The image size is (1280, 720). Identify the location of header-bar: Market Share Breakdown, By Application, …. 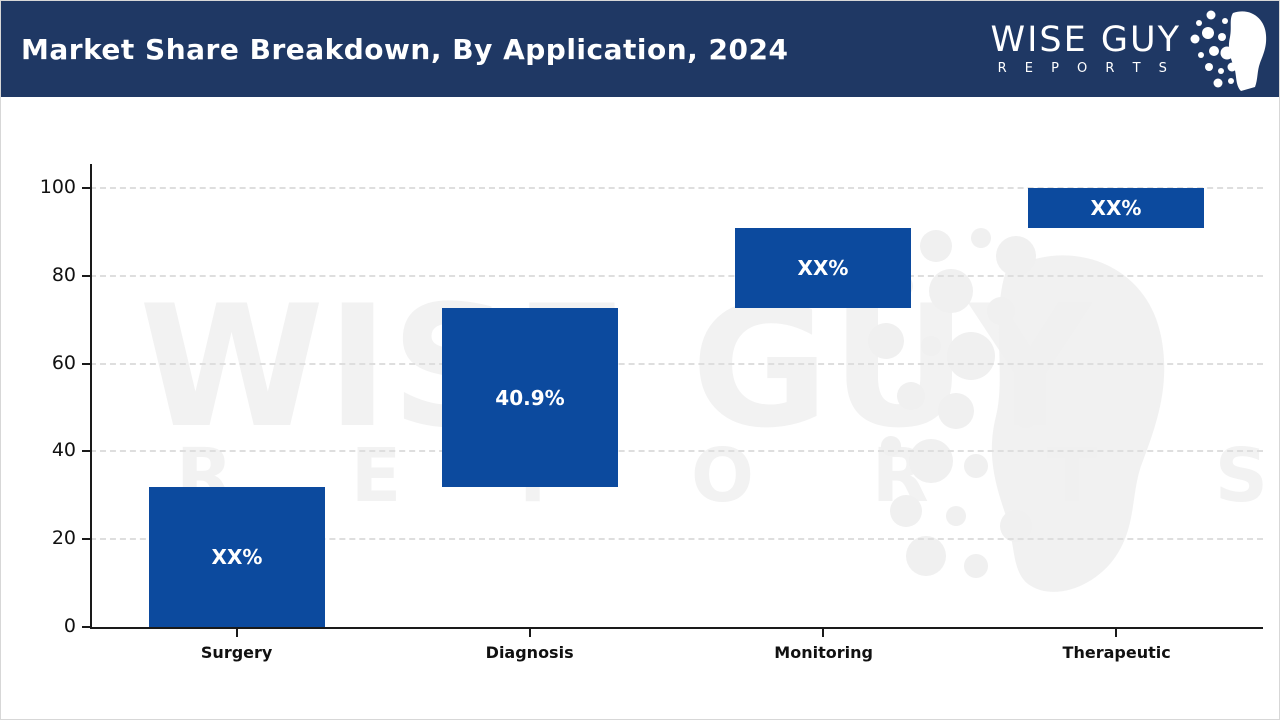
(640, 49).